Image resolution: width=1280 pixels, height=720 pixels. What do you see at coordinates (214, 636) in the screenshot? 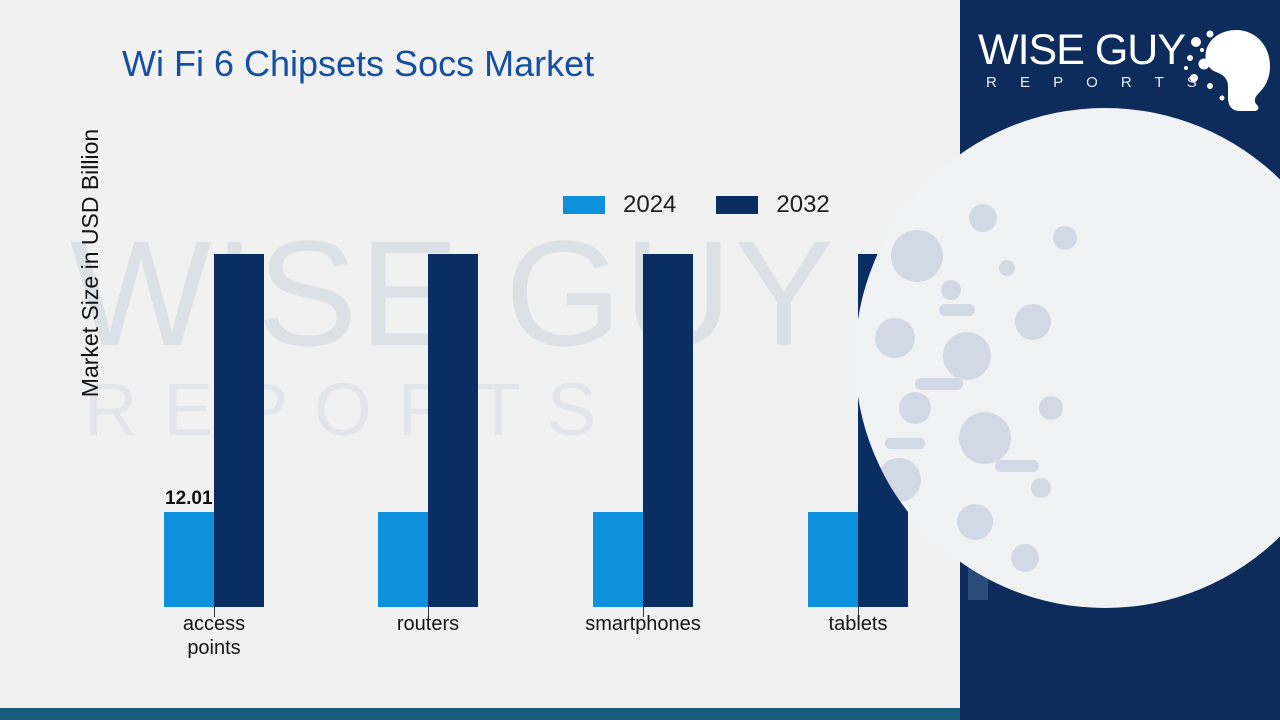
I see `x-axis-label-access-points: access points` at bounding box center [214, 636].